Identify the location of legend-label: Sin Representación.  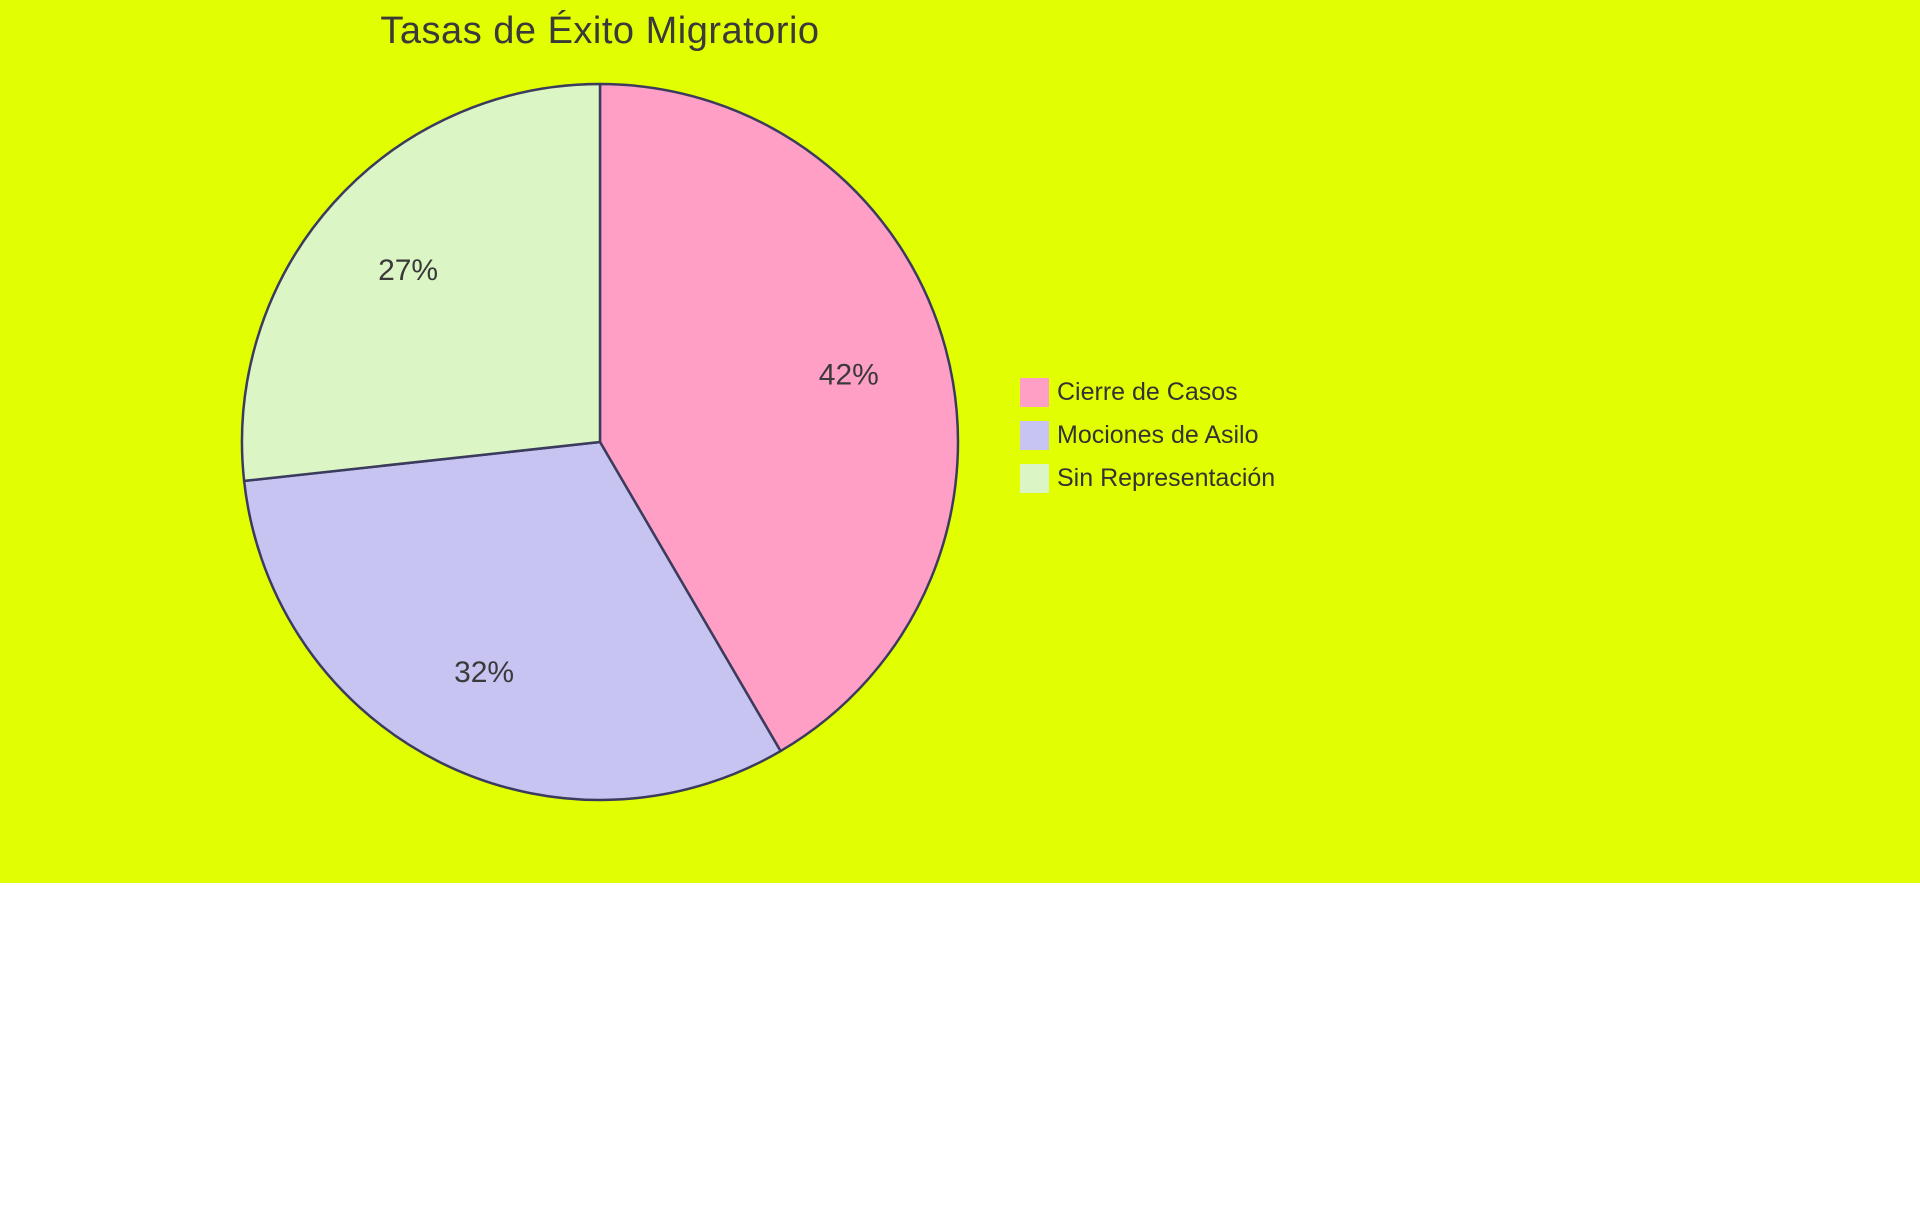
(1166, 478).